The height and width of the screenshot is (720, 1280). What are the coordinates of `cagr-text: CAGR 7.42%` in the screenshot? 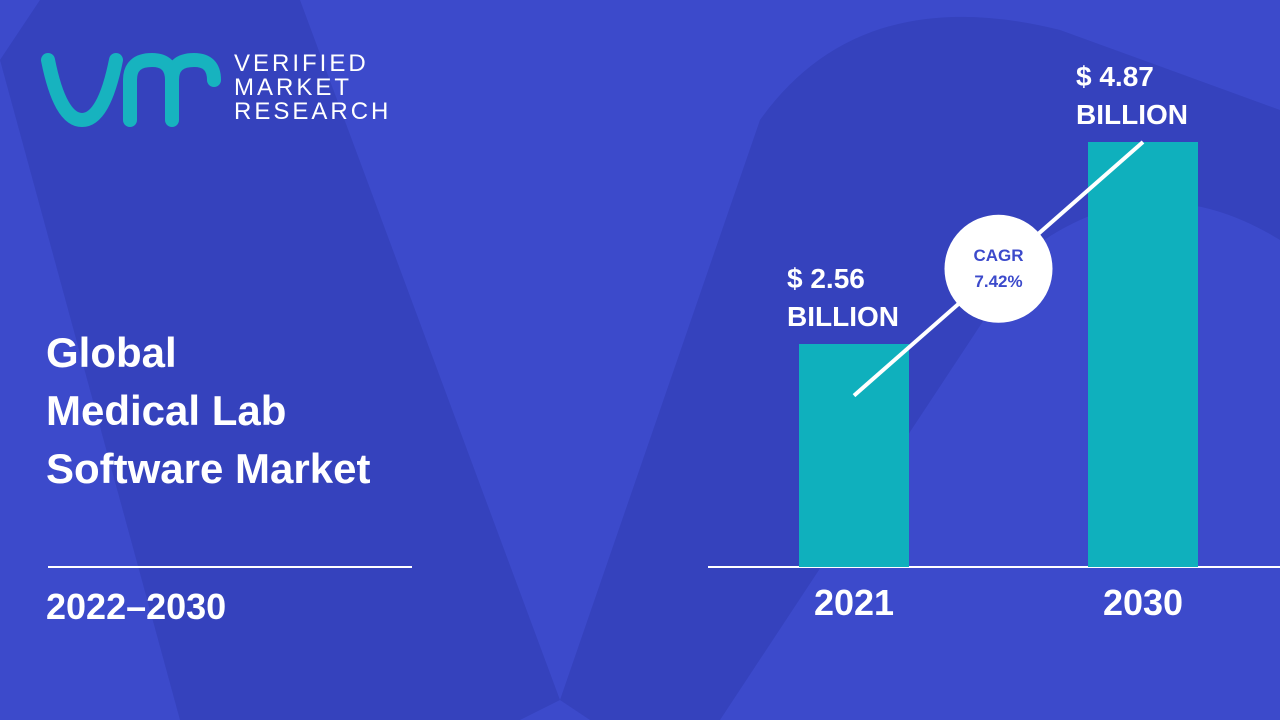 It's located at (999, 269).